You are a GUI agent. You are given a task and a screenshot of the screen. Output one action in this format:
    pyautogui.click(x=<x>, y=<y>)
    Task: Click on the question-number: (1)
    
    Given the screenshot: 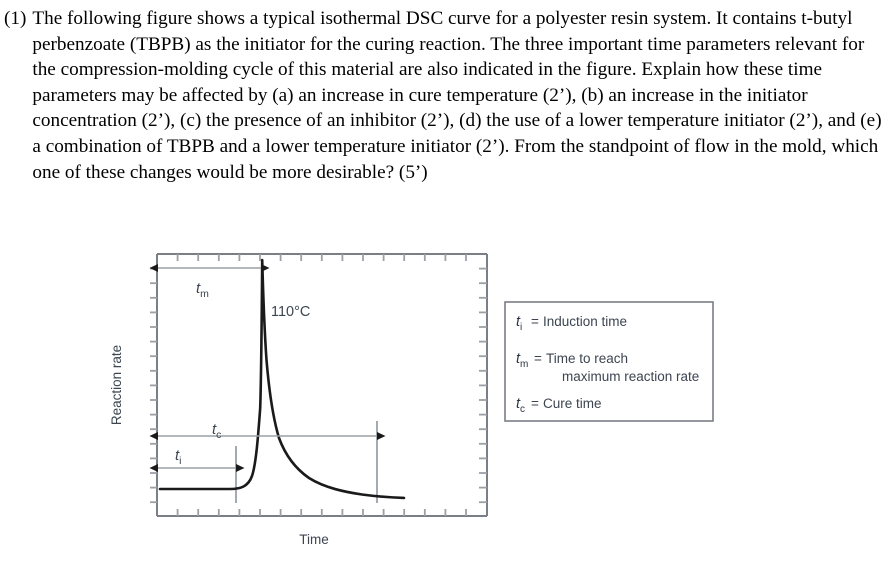 What is the action you would take?
    pyautogui.click(x=15, y=18)
    